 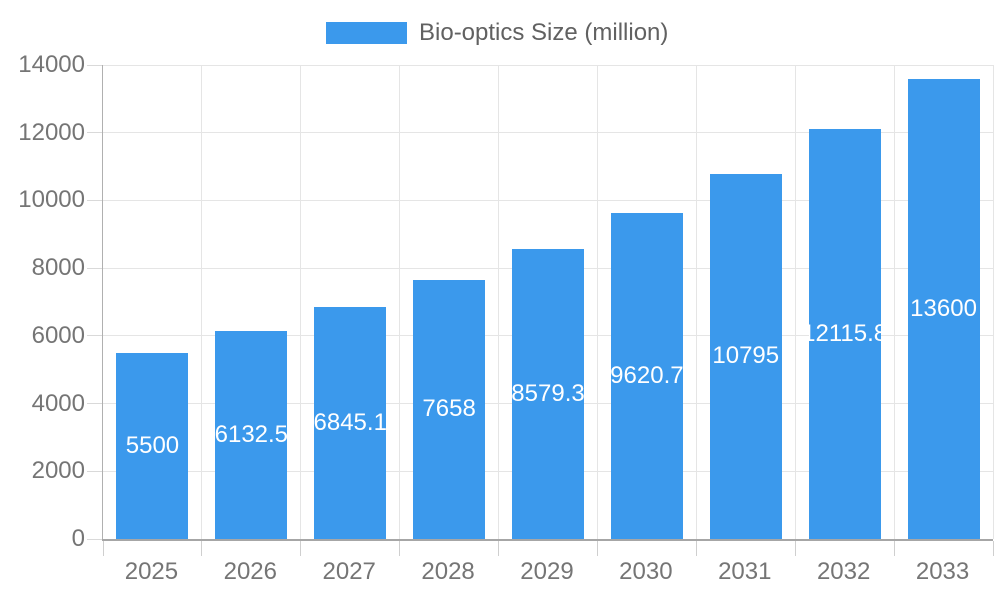 I want to click on x-axis-label: 2026, so click(x=250, y=571).